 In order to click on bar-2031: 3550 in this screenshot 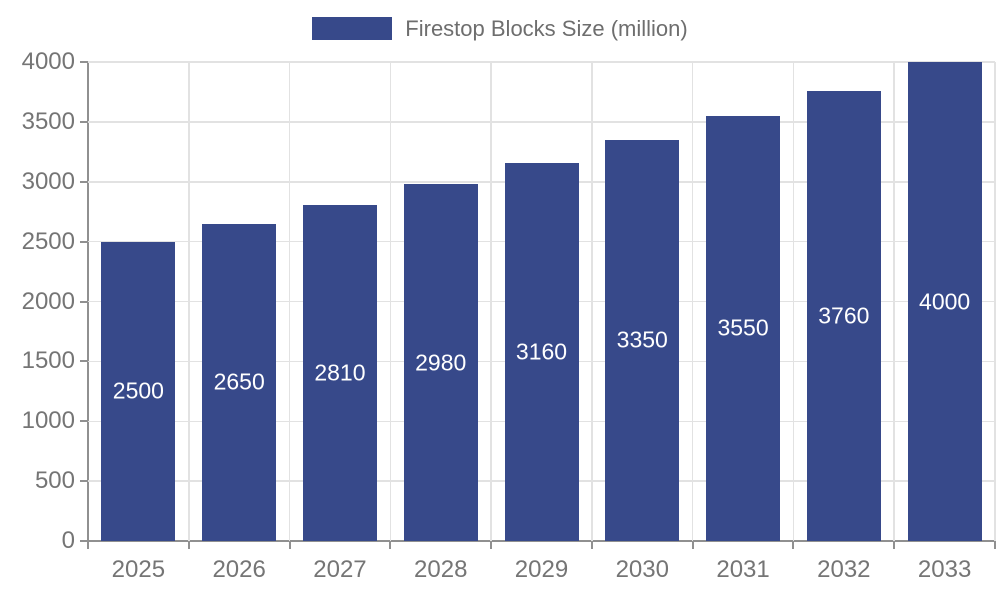, I will do `click(743, 328)`.